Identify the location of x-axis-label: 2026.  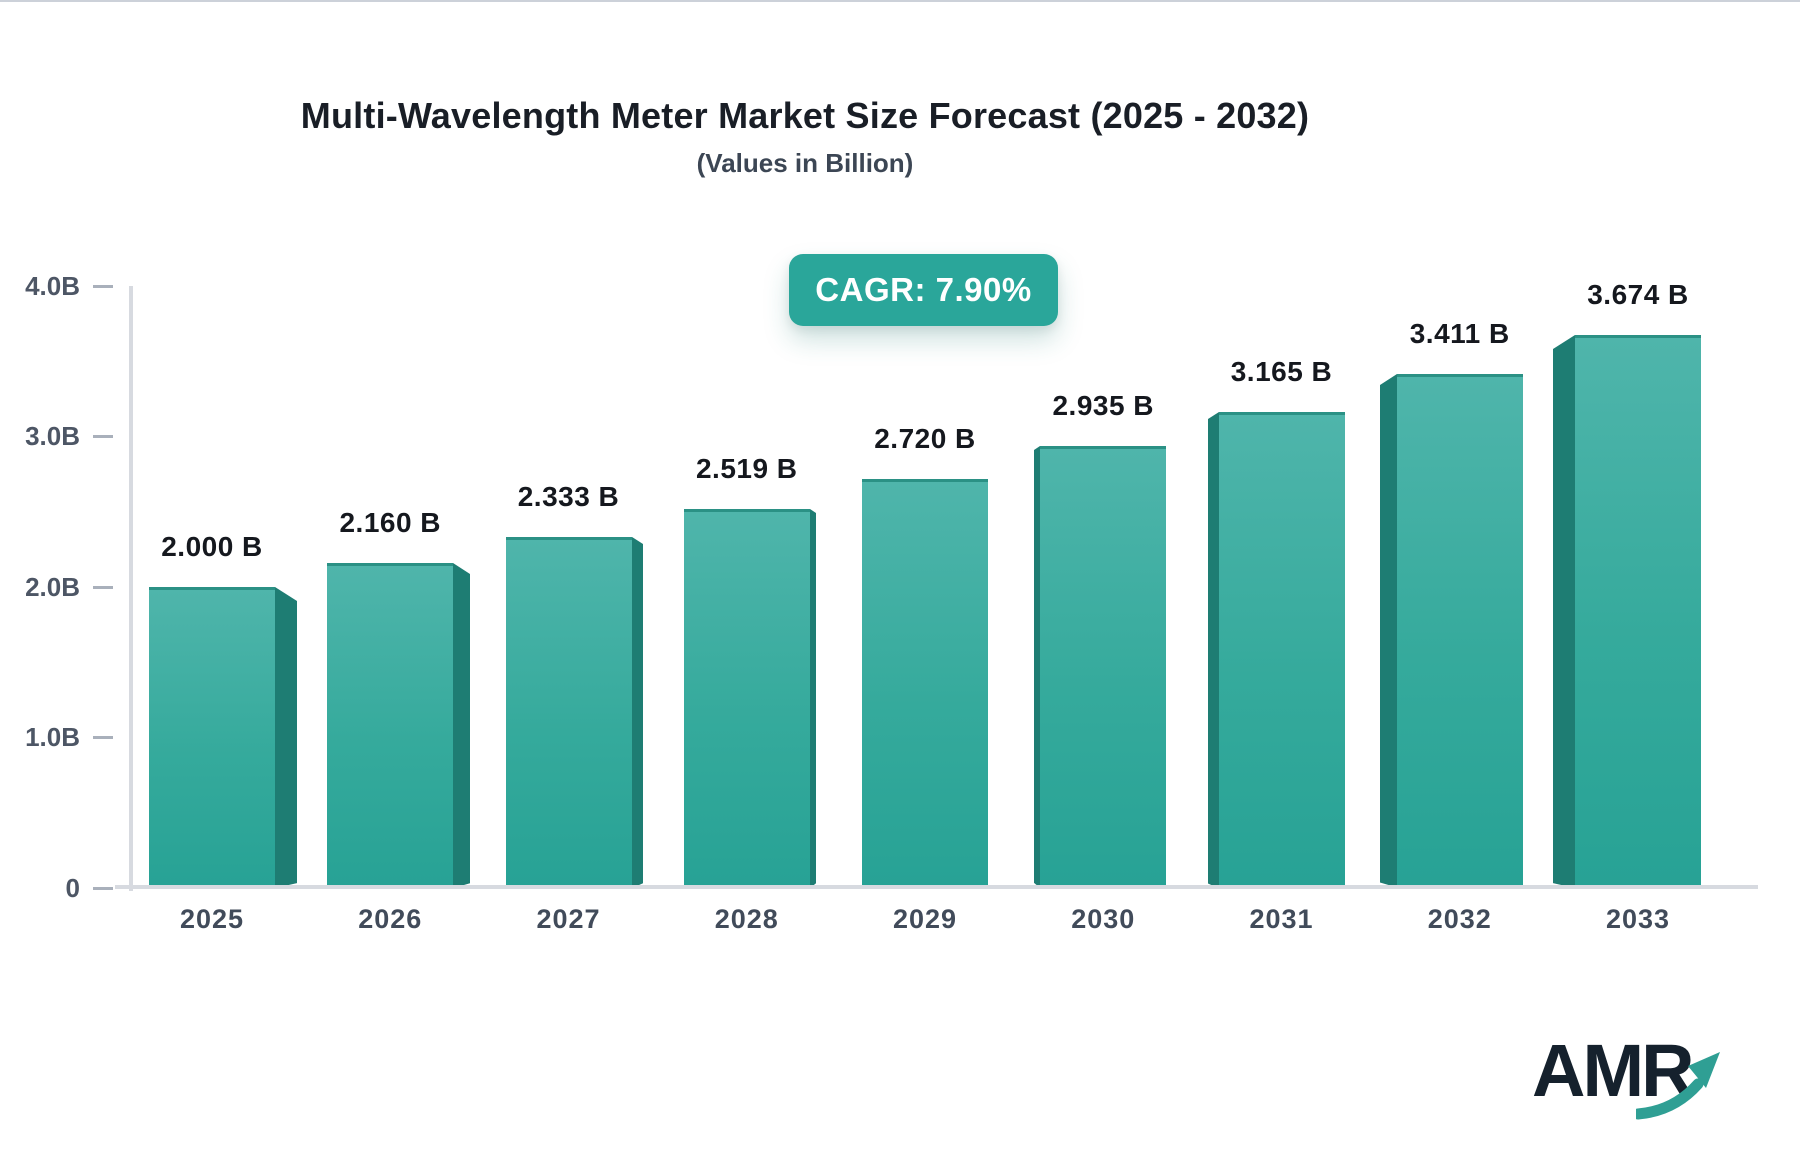
(390, 919).